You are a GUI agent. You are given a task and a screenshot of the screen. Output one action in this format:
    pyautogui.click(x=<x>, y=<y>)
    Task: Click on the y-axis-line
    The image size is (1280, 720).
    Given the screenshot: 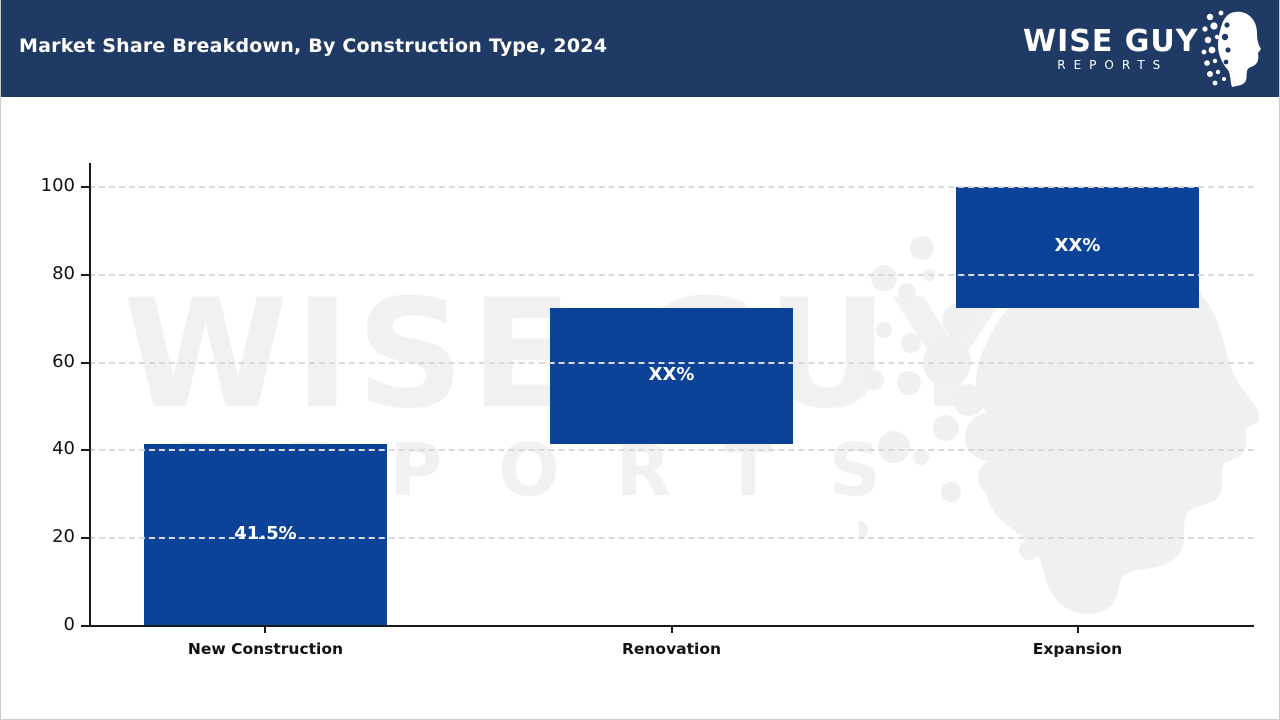 What is the action you would take?
    pyautogui.click(x=90, y=395)
    